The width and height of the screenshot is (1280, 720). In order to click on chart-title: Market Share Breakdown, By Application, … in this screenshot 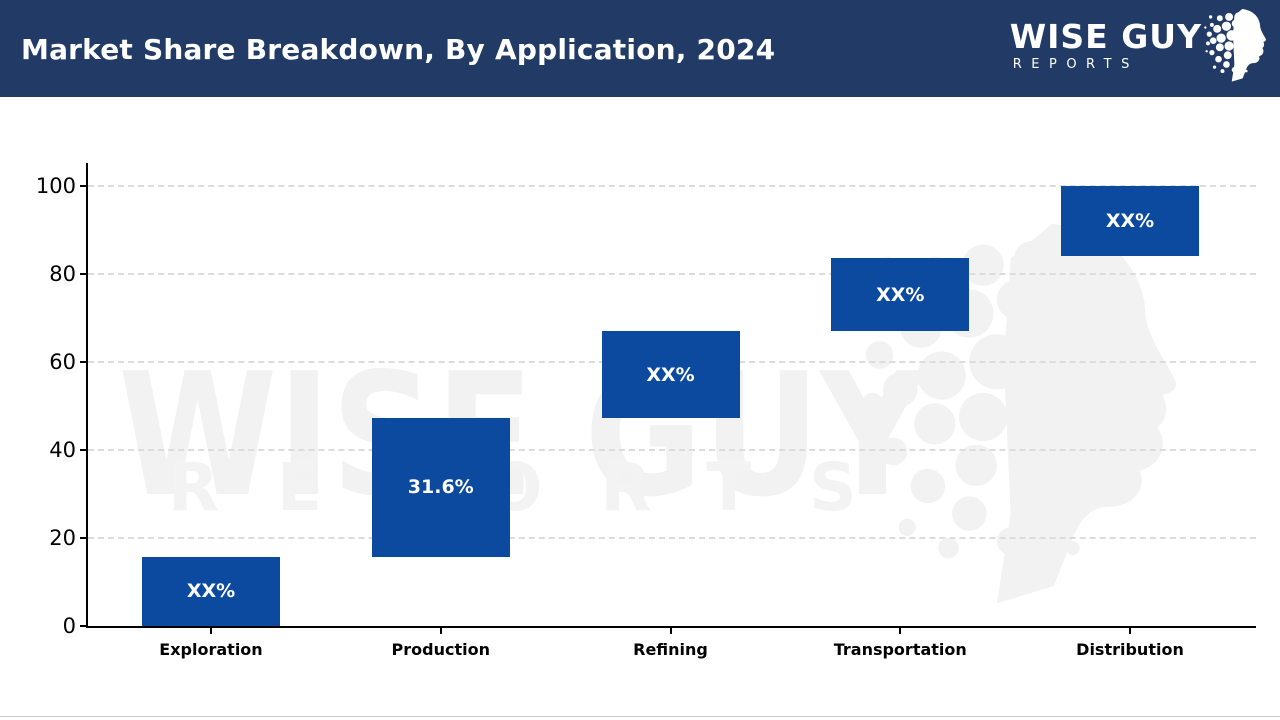, I will do `click(398, 49)`.